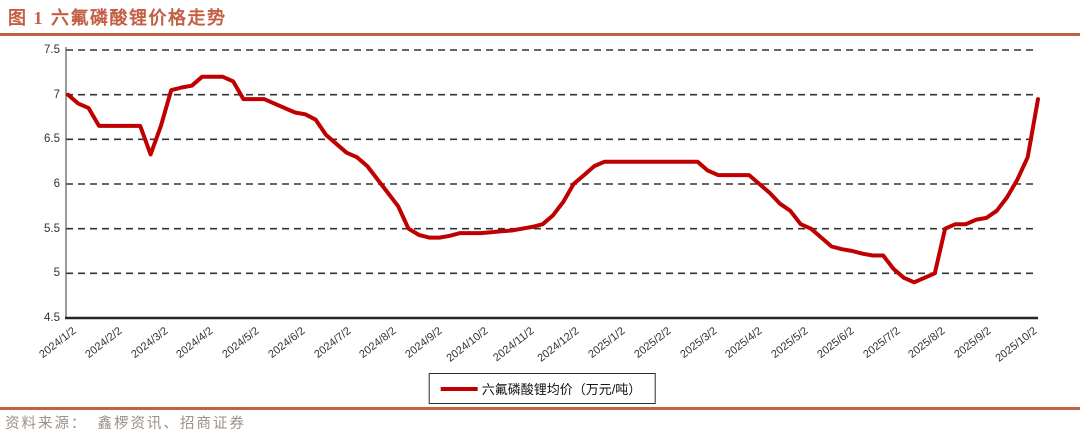  What do you see at coordinates (56, 273) in the screenshot?
I see `y-axis-label: 5` at bounding box center [56, 273].